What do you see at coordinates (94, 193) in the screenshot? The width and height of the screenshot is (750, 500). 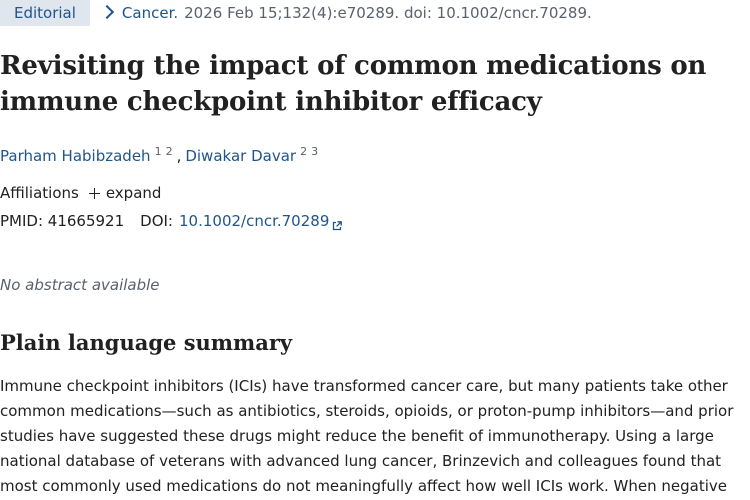 I see `plus-icon` at bounding box center [94, 193].